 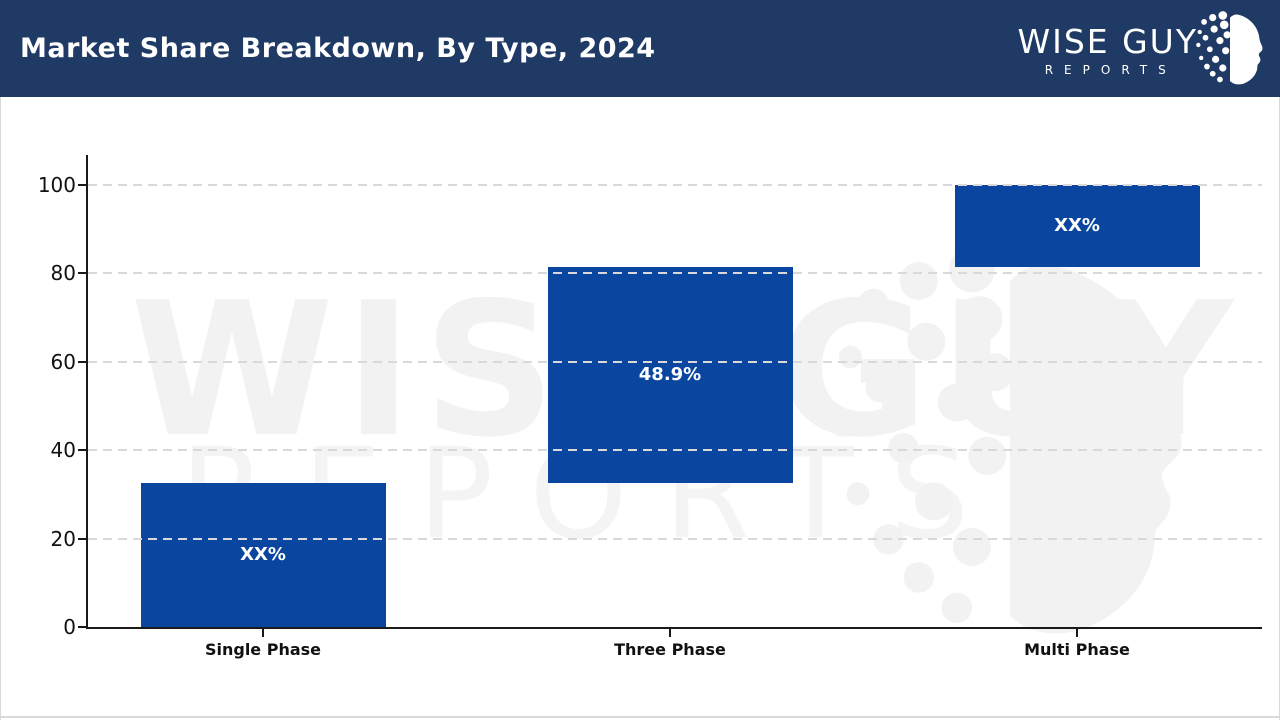 What do you see at coordinates (1077, 649) in the screenshot?
I see `x-axis-label-multi-phase: Multi Phase` at bounding box center [1077, 649].